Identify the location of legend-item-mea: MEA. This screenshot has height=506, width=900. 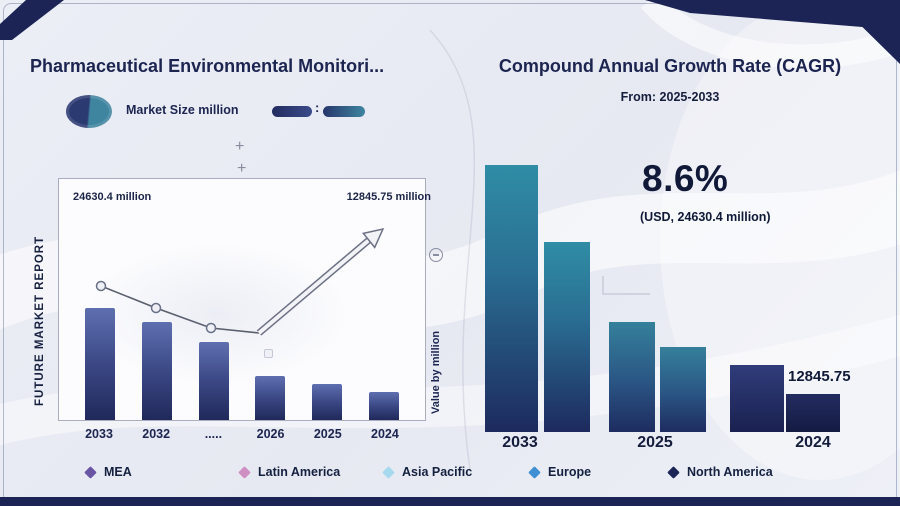
(108, 472).